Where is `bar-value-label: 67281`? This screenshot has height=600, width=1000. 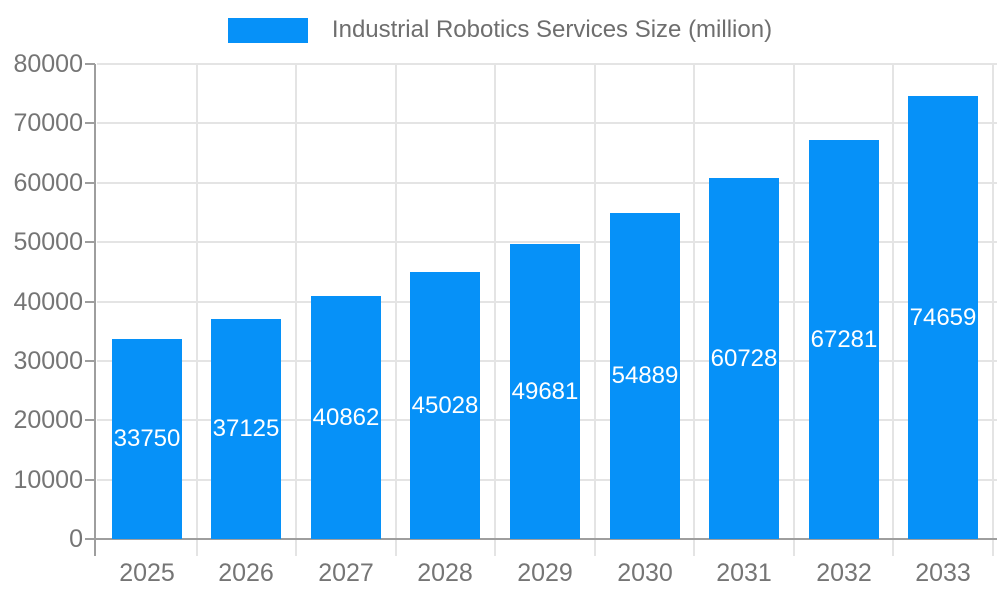
bar-value-label: 67281 is located at coordinates (844, 339).